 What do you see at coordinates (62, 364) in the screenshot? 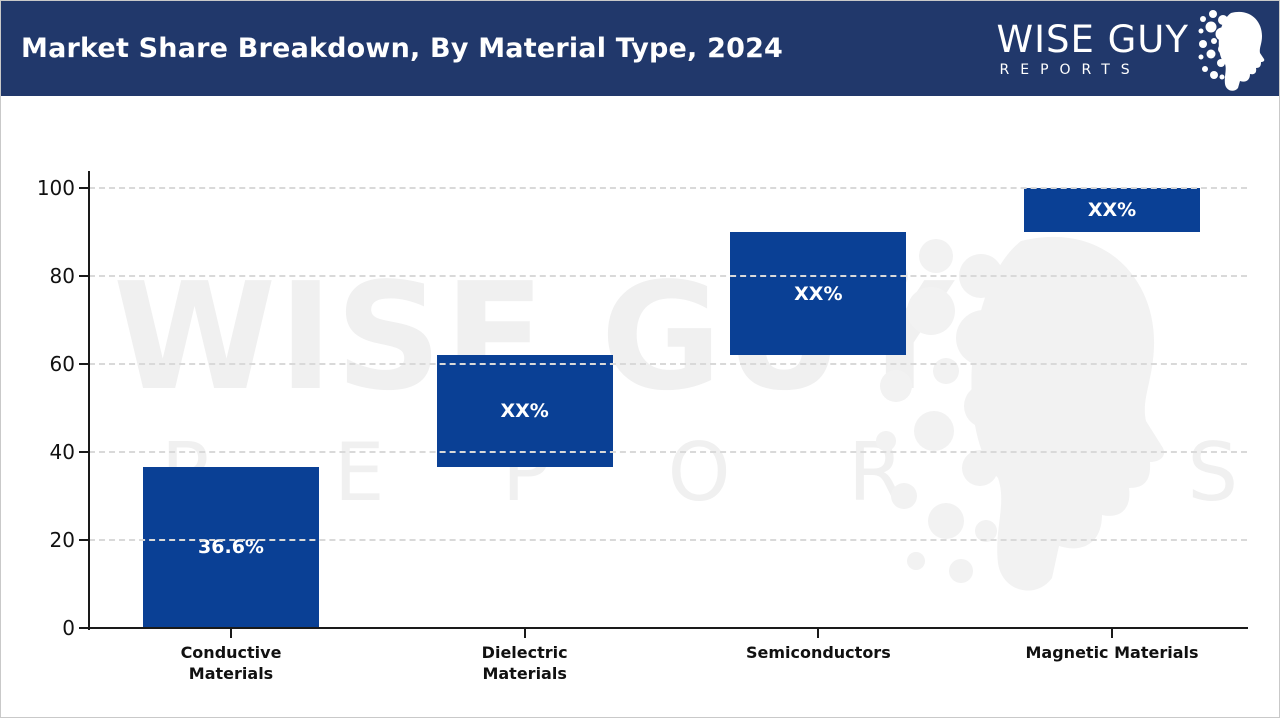
I see `y-tick-label-60: 60` at bounding box center [62, 364].